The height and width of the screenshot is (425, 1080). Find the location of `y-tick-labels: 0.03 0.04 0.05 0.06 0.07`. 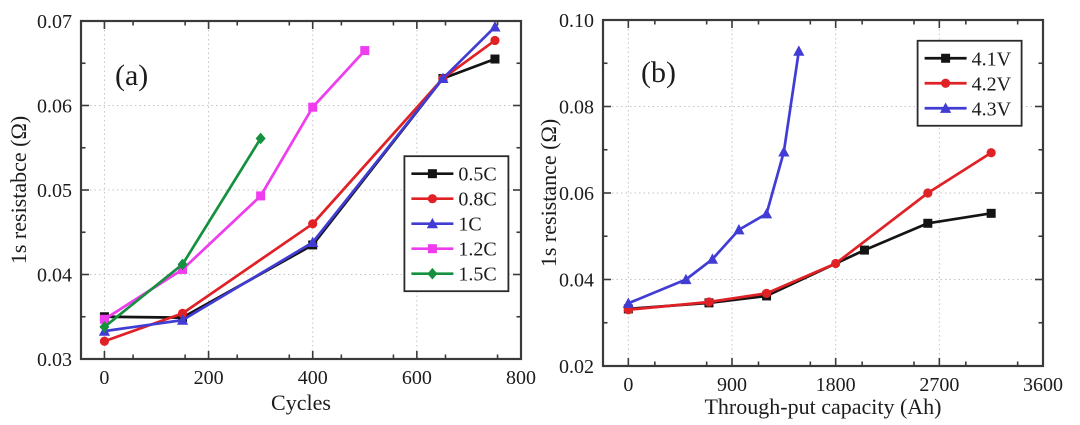

y-tick-labels: 0.03 0.04 0.05 0.06 0.07 is located at coordinates (54, 191).